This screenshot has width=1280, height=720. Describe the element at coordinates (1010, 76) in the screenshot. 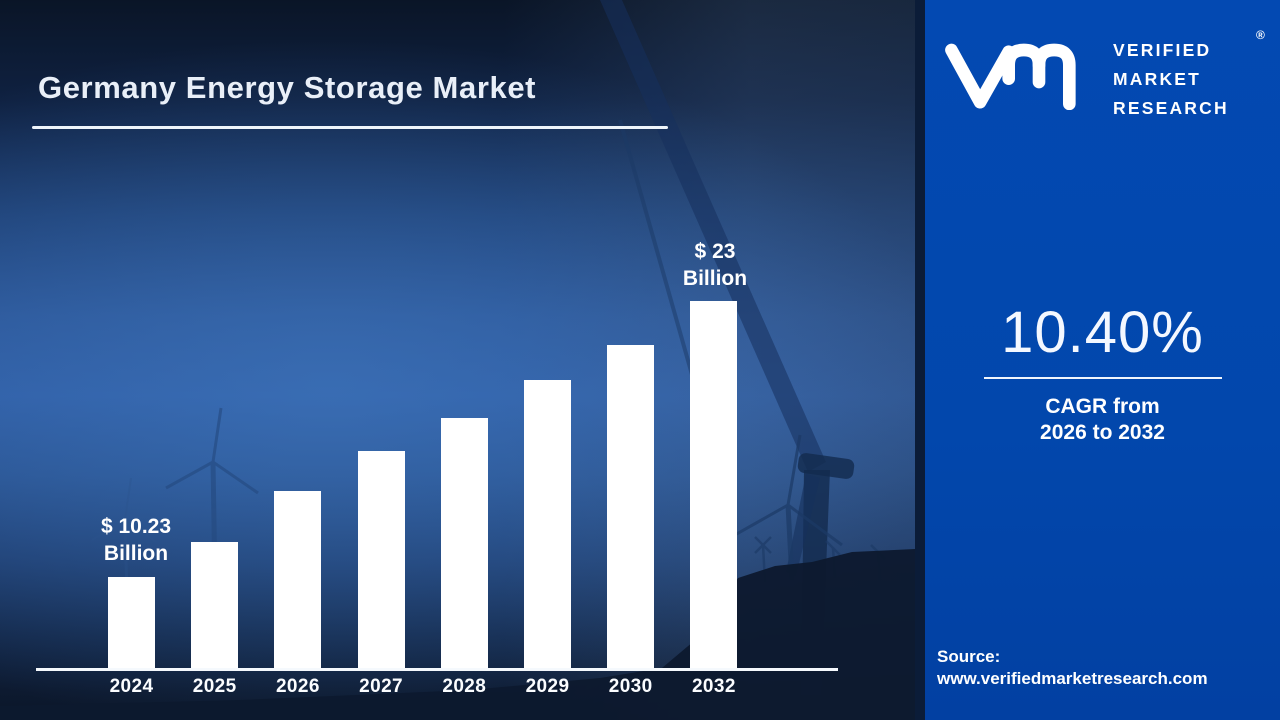

I see `vmr-monogram-icon` at that location.